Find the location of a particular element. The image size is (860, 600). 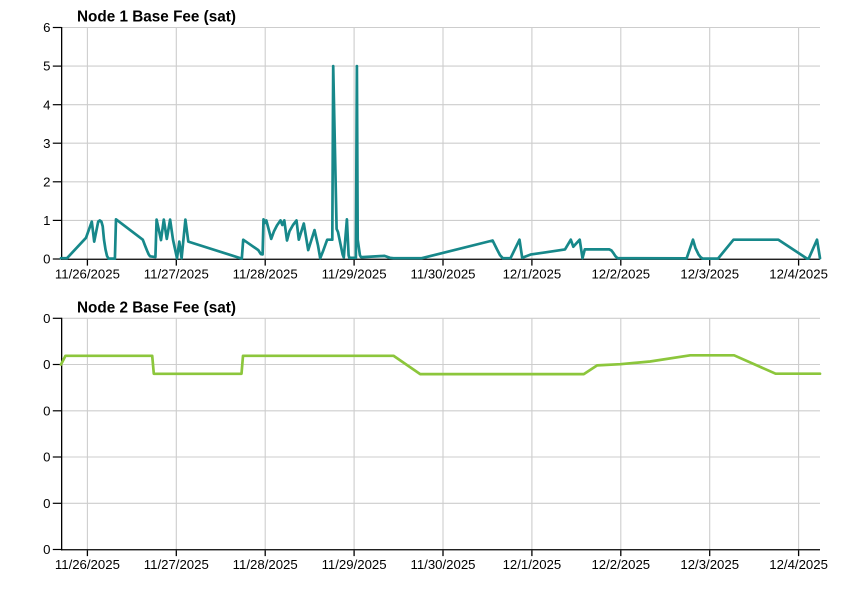

svg-text: 5 is located at coordinates (46, 66).